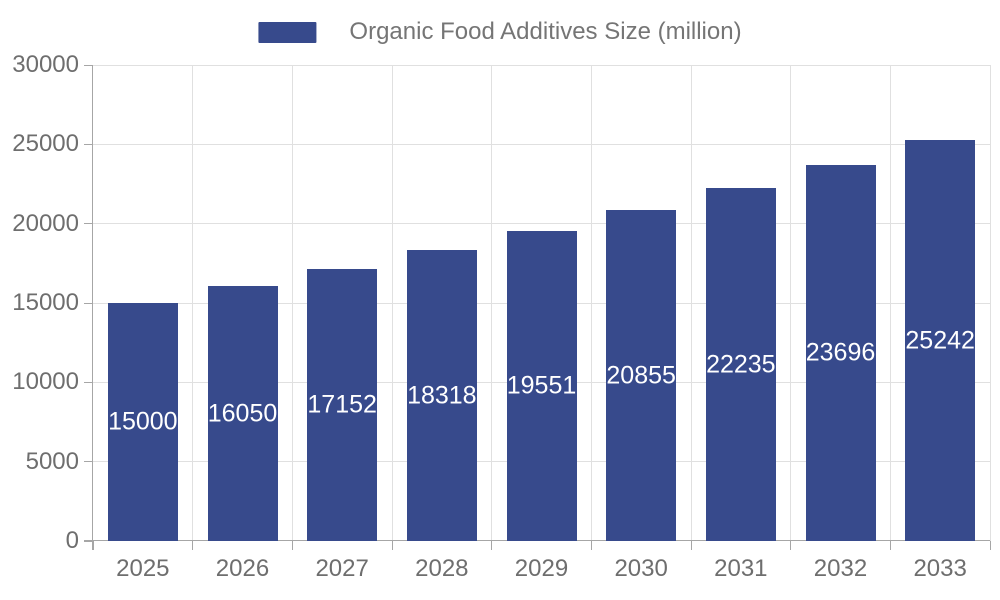 The image size is (1000, 600). What do you see at coordinates (641, 568) in the screenshot?
I see `x-axis-tick-label: 2030` at bounding box center [641, 568].